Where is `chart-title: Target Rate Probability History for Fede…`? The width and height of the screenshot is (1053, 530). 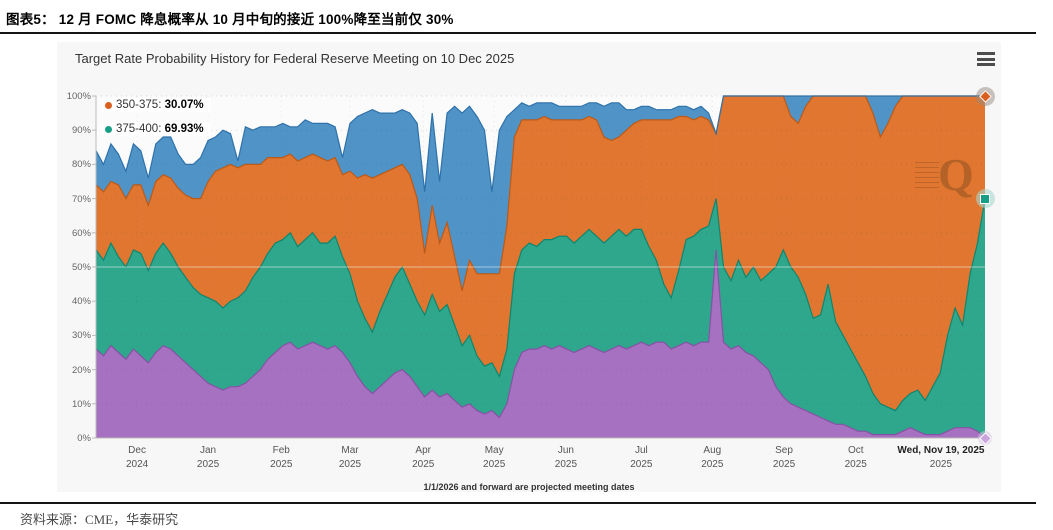 chart-title: Target Rate Probability History for Fede… is located at coordinates (295, 58).